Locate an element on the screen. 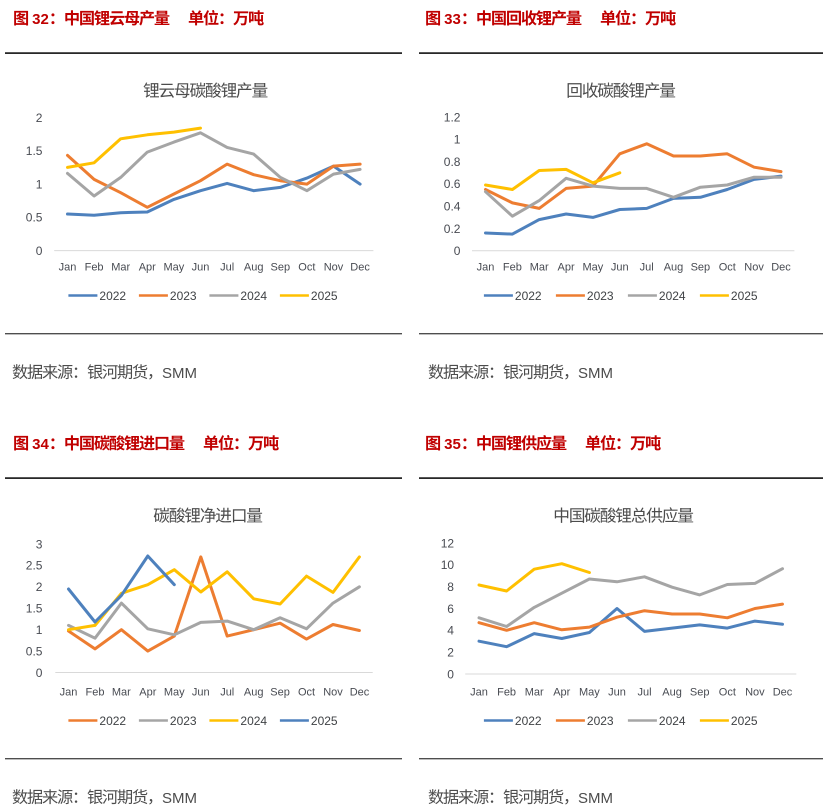 Image resolution: width=827 pixels, height=809 pixels. svg-text: 0.4 is located at coordinates (452, 207).